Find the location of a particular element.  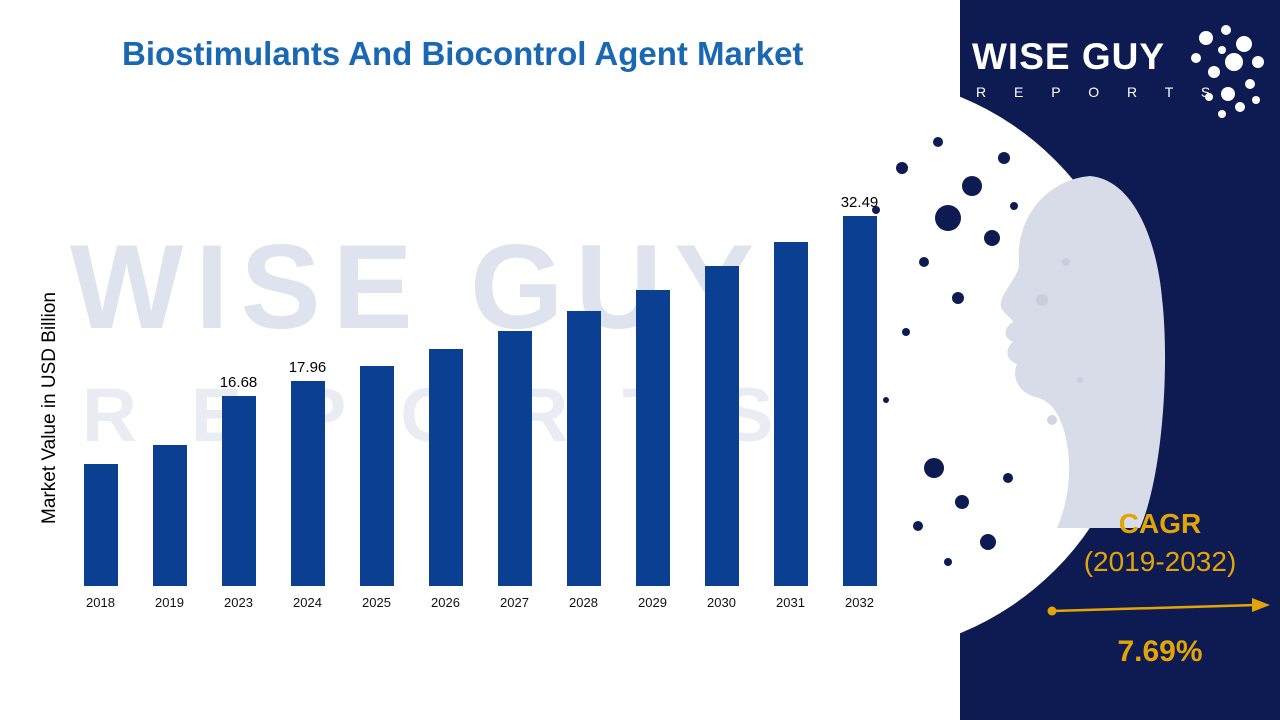

bar-group: 2025 is located at coordinates (376, 488).